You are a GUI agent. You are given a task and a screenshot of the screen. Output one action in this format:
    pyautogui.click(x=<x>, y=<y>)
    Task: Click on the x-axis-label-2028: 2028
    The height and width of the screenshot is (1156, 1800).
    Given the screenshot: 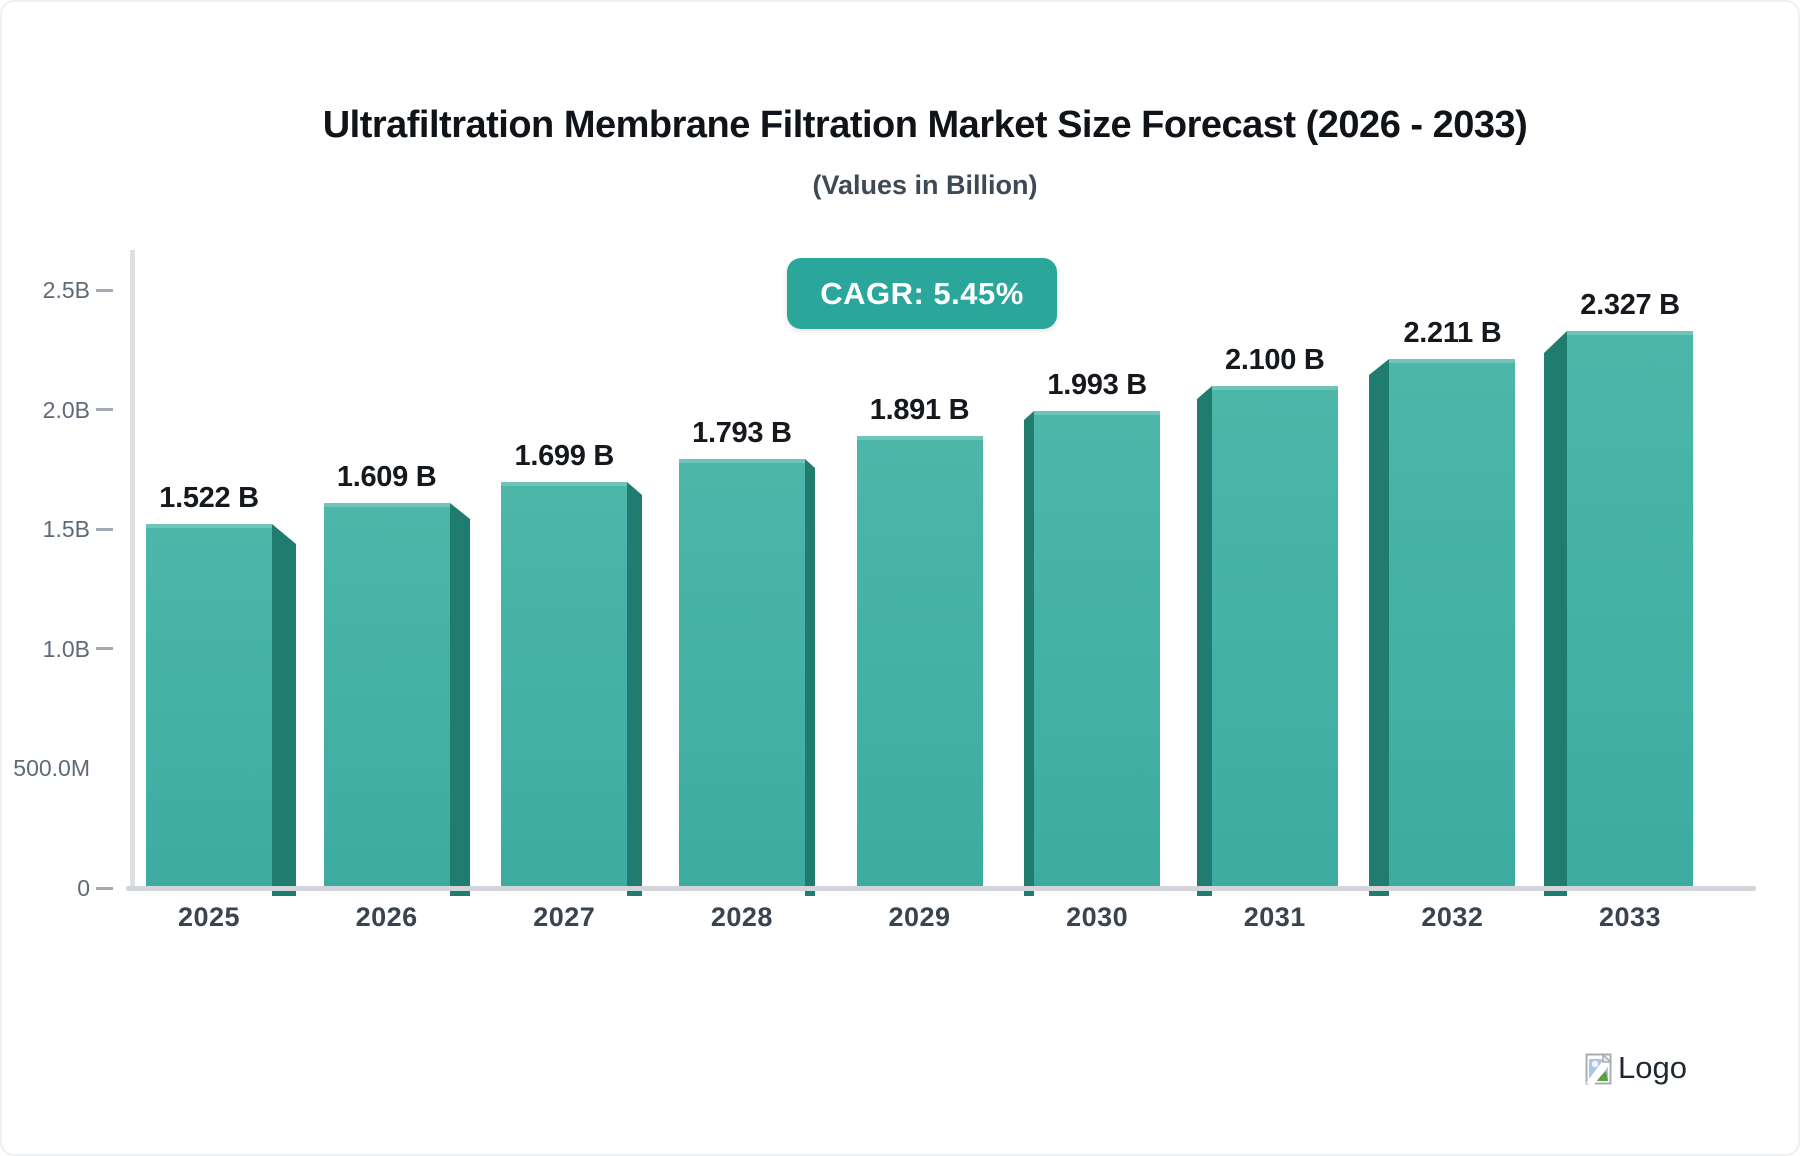 What is the action you would take?
    pyautogui.click(x=741, y=917)
    